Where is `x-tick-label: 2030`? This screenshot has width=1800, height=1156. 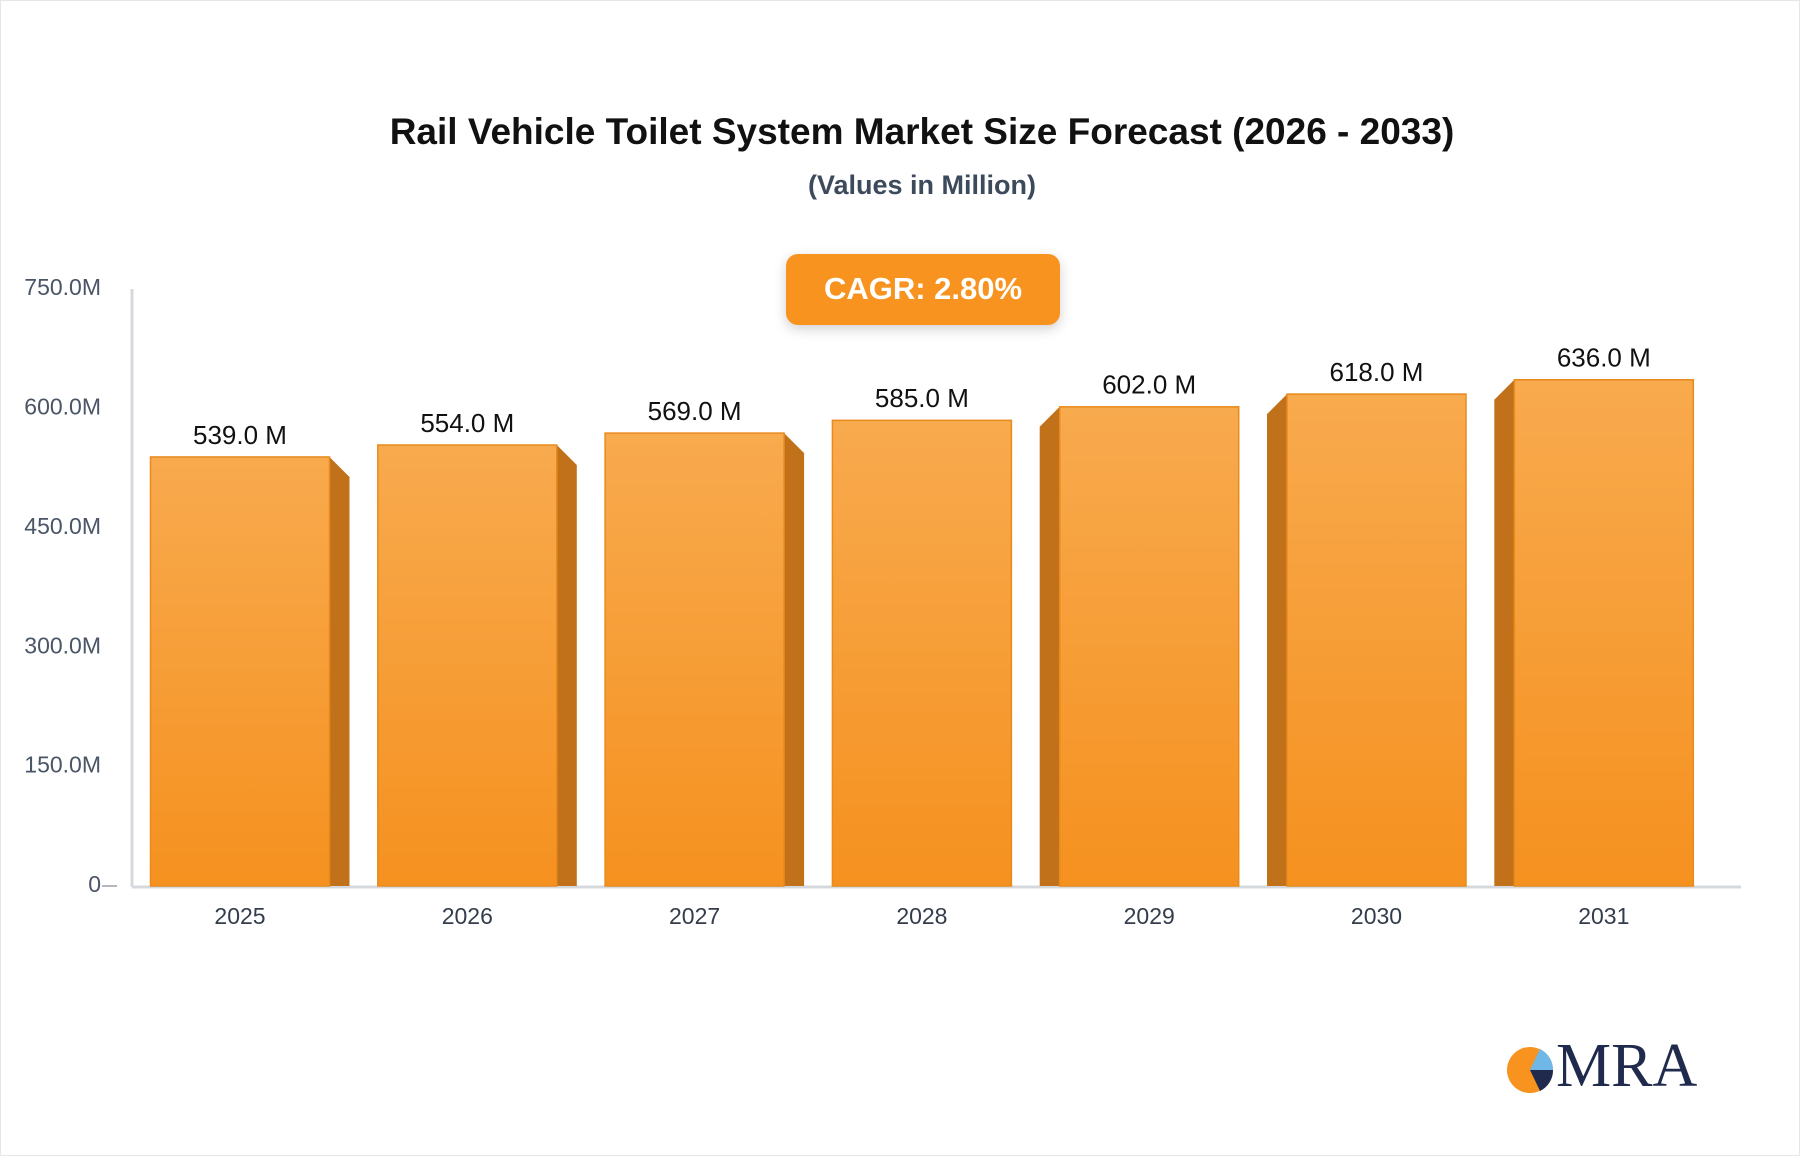 x-tick-label: 2030 is located at coordinates (1376, 916).